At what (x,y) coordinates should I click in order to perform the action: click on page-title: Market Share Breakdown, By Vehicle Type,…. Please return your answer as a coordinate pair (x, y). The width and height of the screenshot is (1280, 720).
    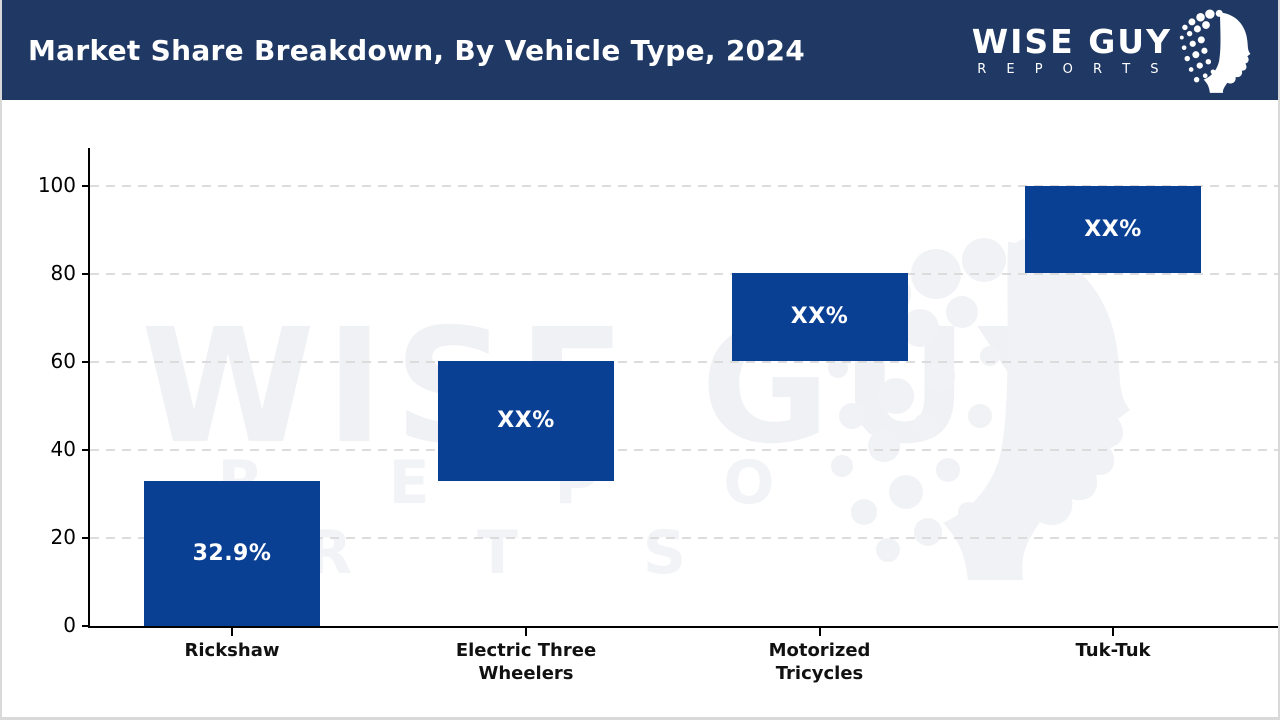
    Looking at the image, I should click on (417, 50).